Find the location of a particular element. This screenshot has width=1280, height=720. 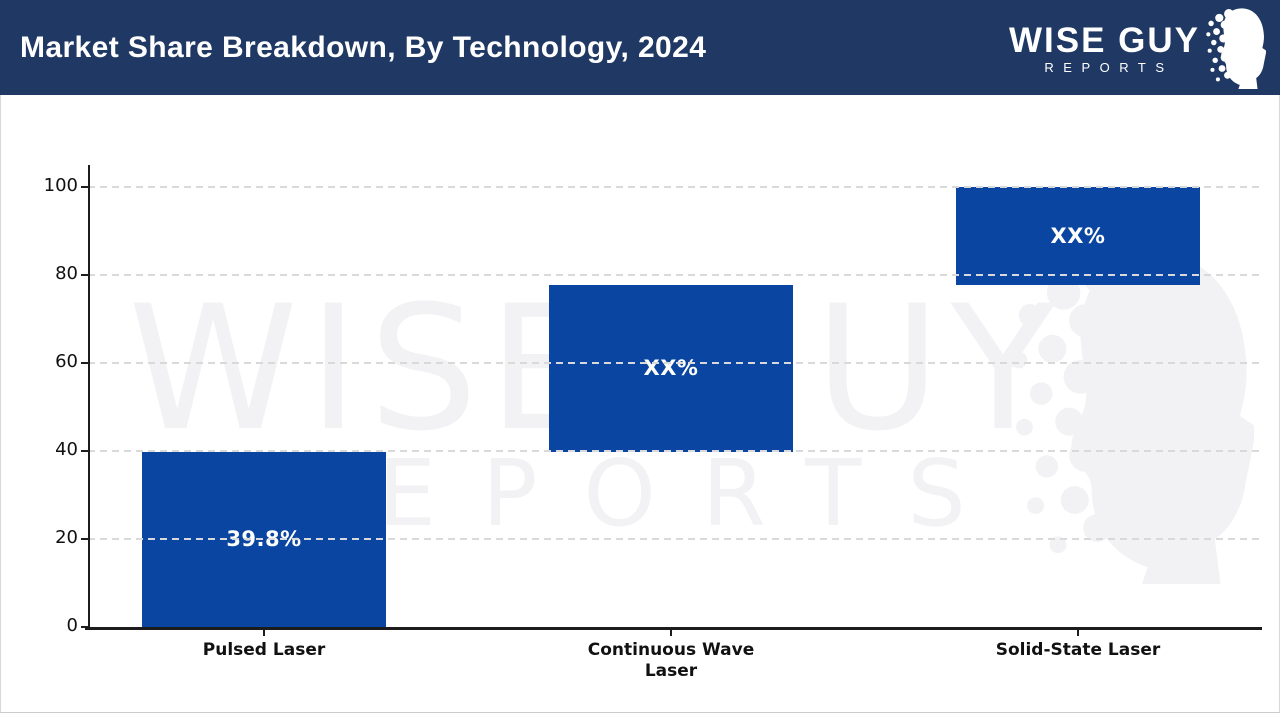

x-axis-label-2: Solid-State Laser is located at coordinates (1078, 650).